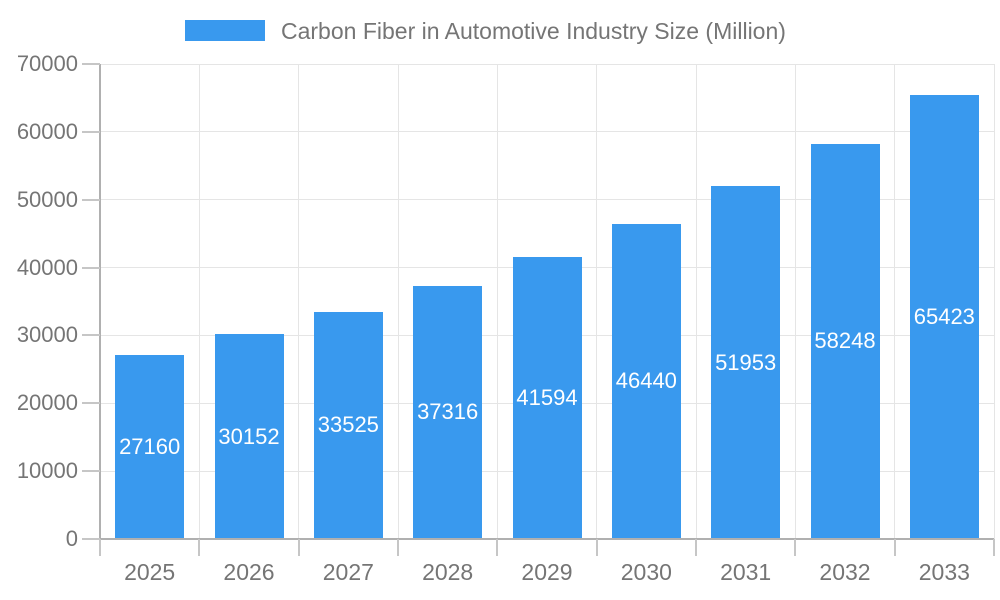 The height and width of the screenshot is (600, 1000). Describe the element at coordinates (47, 131) in the screenshot. I see `y-axis-label: 60000` at that location.